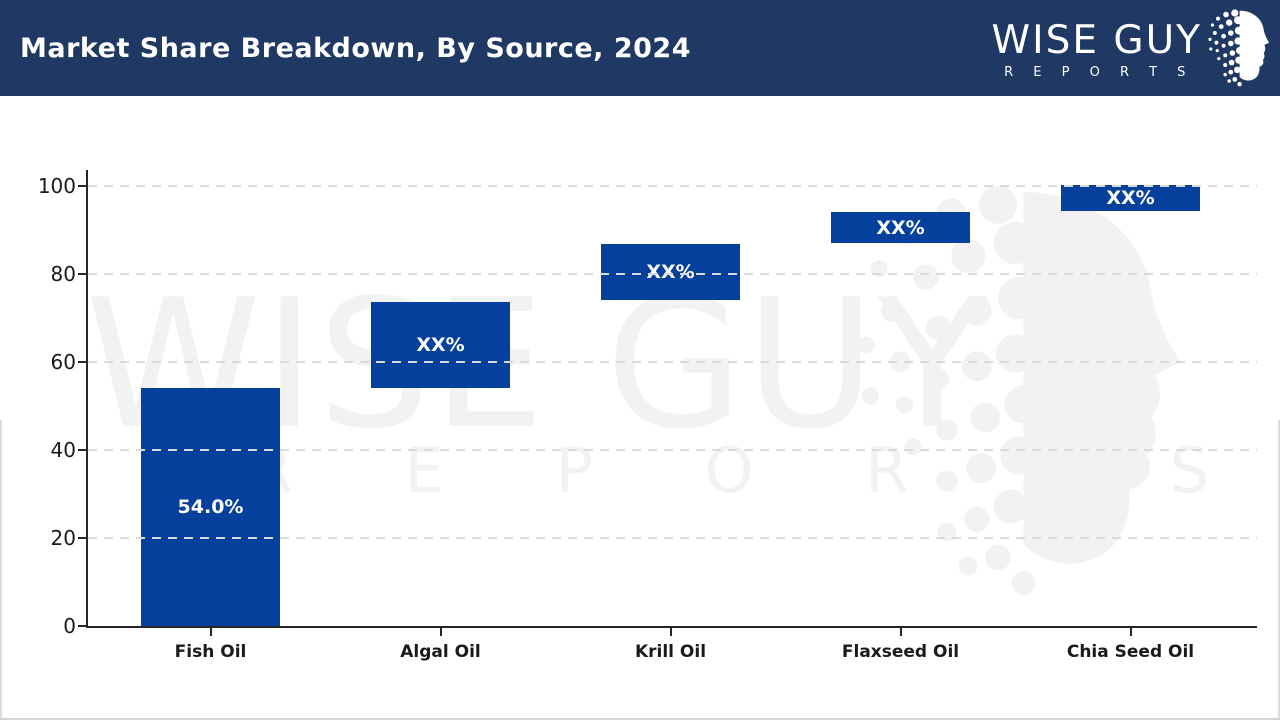  I want to click on y-tick-label-80: 80, so click(63, 274).